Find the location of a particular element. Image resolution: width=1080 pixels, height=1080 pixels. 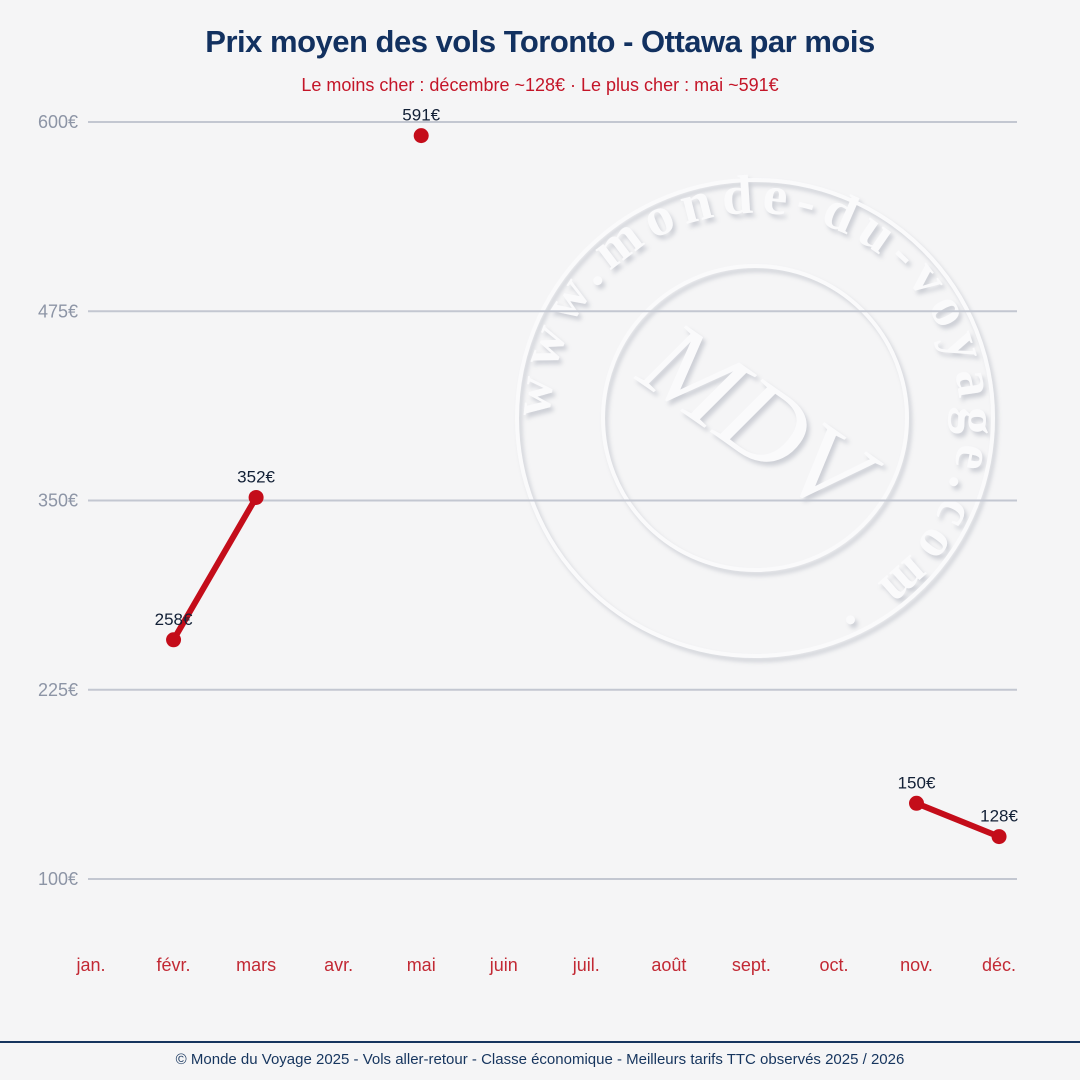

x-tick-label: févr. is located at coordinates (174, 965).